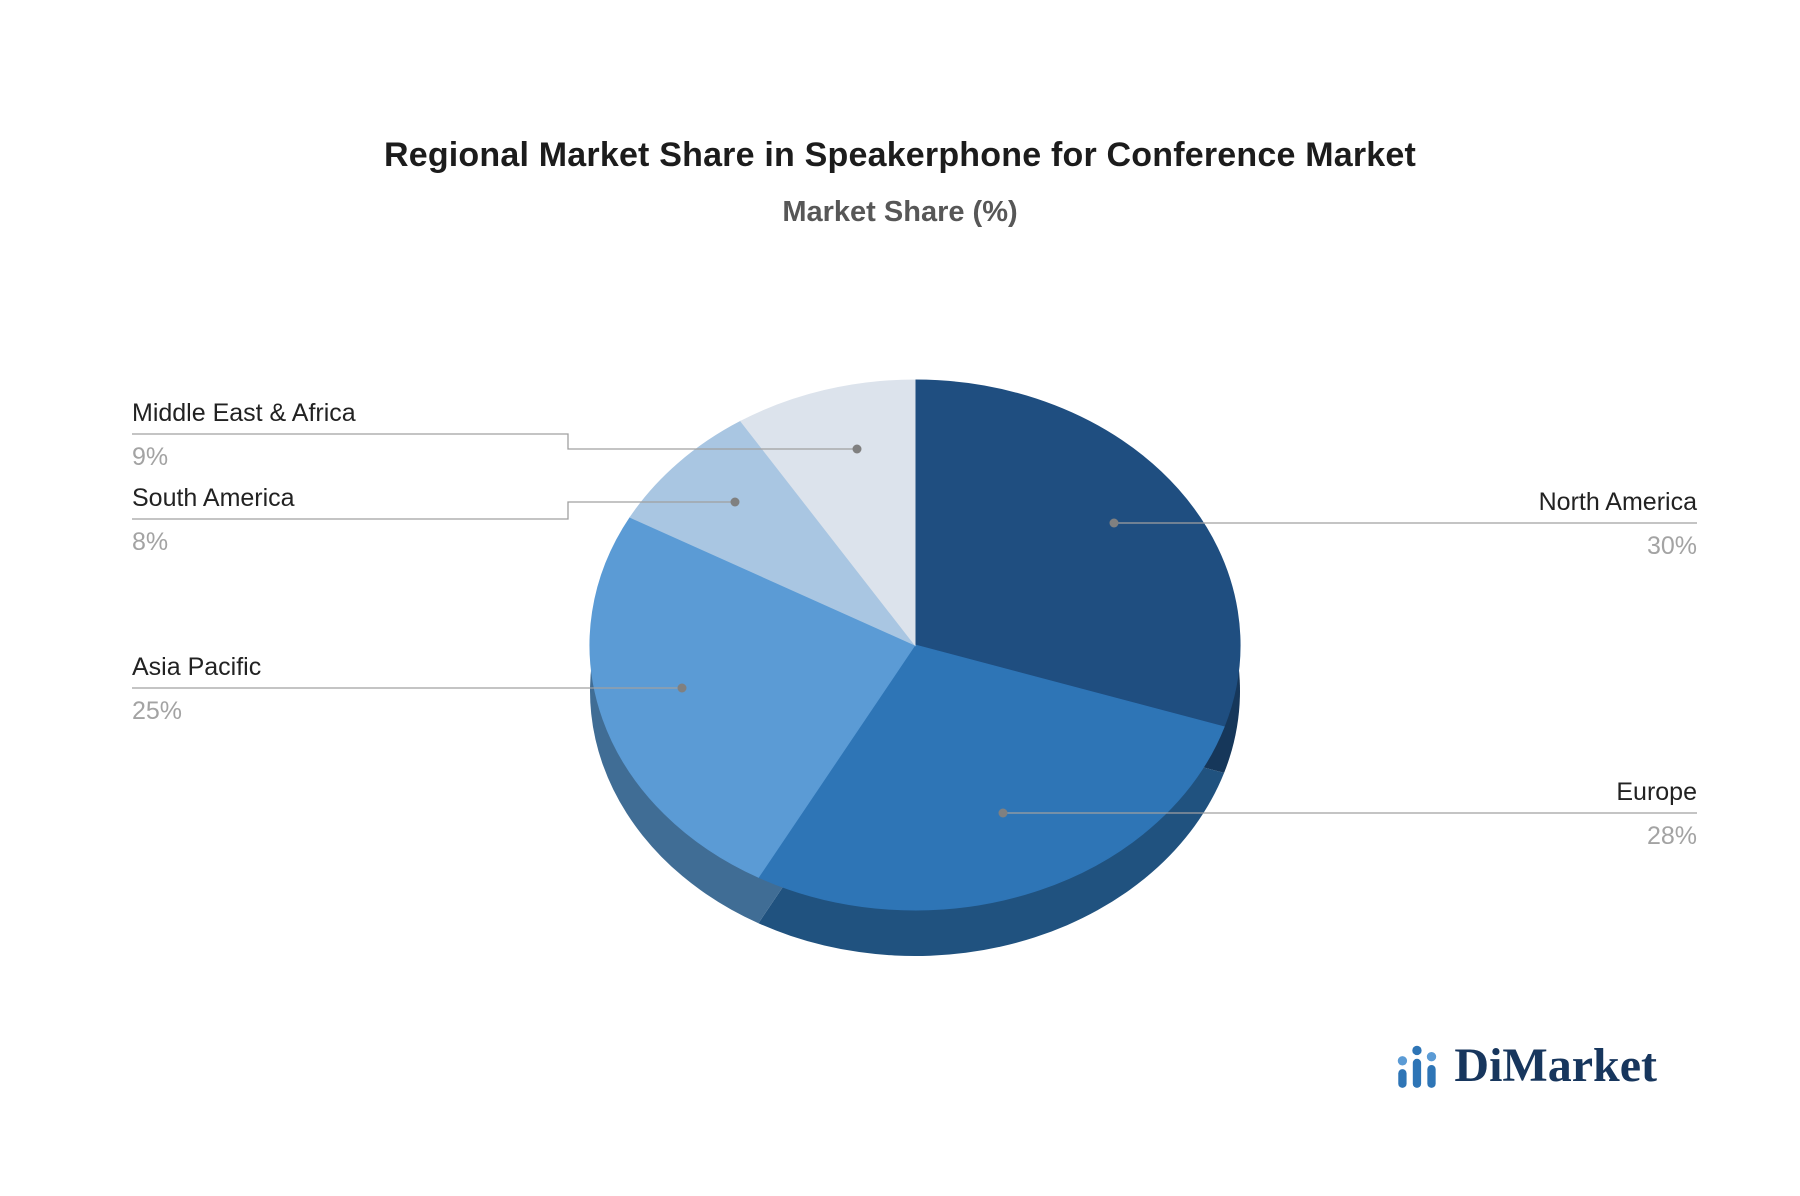 The image size is (1800, 1196). Describe the element at coordinates (244, 413) in the screenshot. I see `pie-label-name: Middle East & Africa` at that location.